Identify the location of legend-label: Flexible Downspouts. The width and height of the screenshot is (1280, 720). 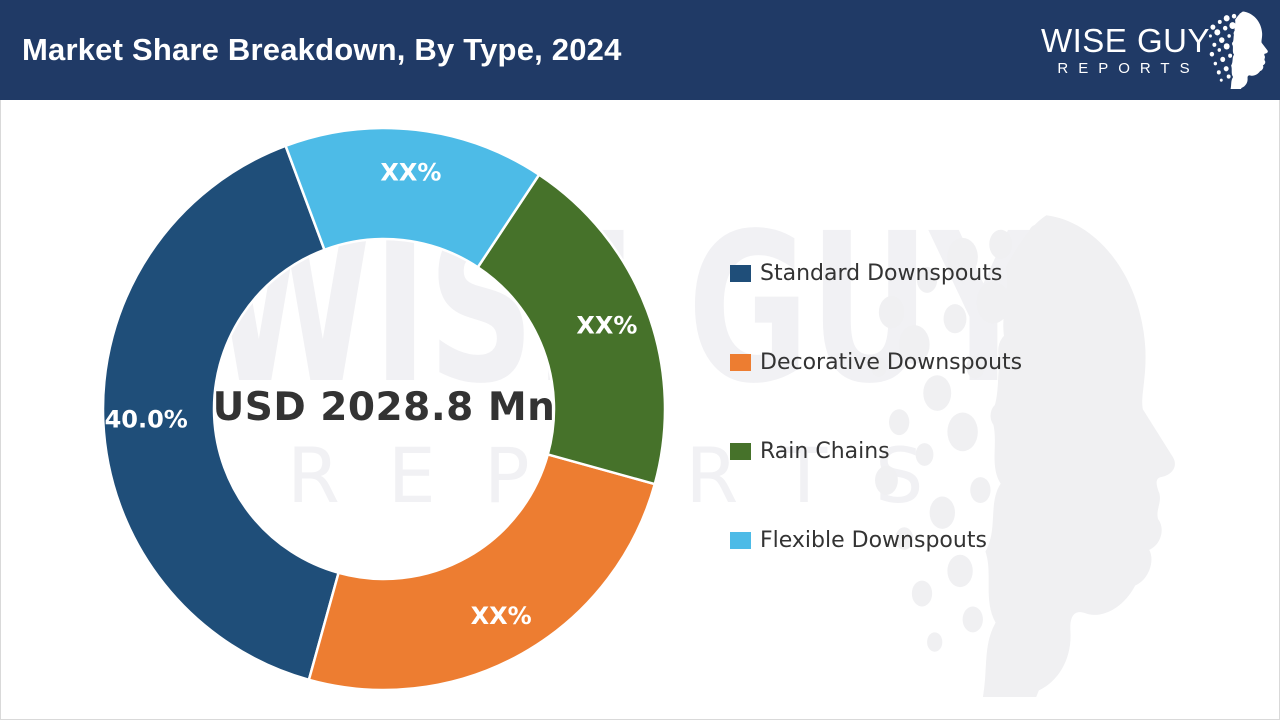
(873, 540).